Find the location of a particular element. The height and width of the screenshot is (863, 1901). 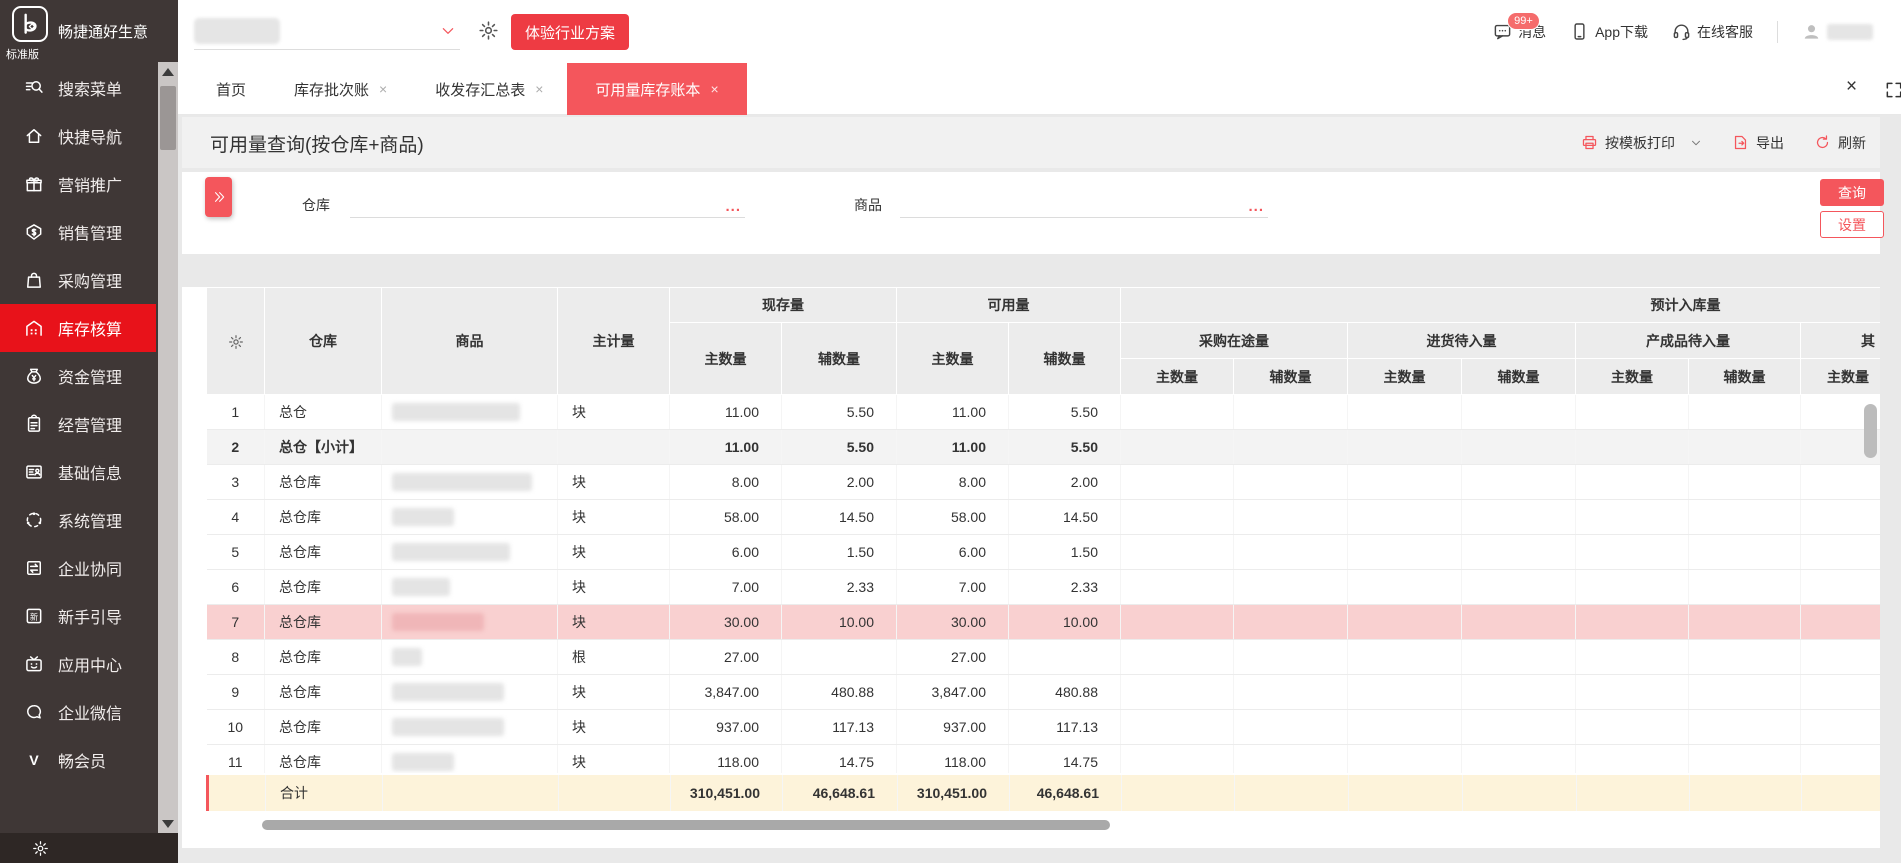

sidebar-item-inventory: 库存核算 is located at coordinates (78, 328).